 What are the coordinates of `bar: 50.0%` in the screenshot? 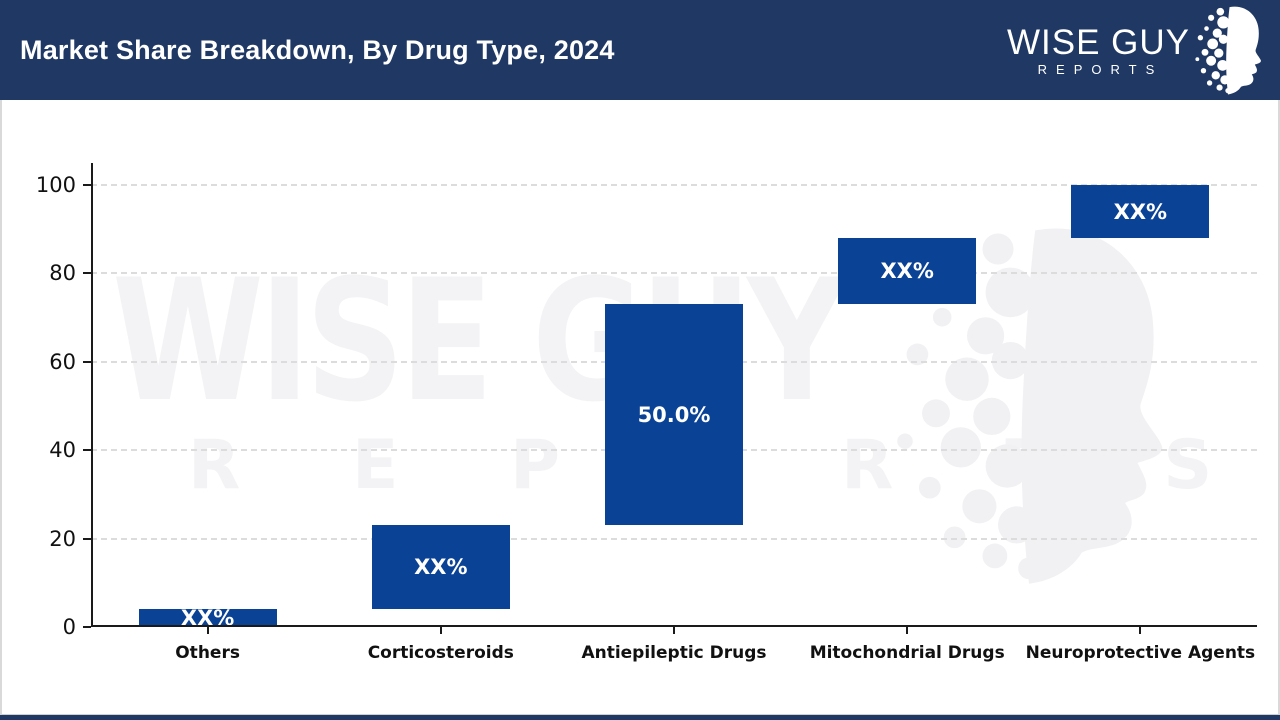 It's located at (674, 415).